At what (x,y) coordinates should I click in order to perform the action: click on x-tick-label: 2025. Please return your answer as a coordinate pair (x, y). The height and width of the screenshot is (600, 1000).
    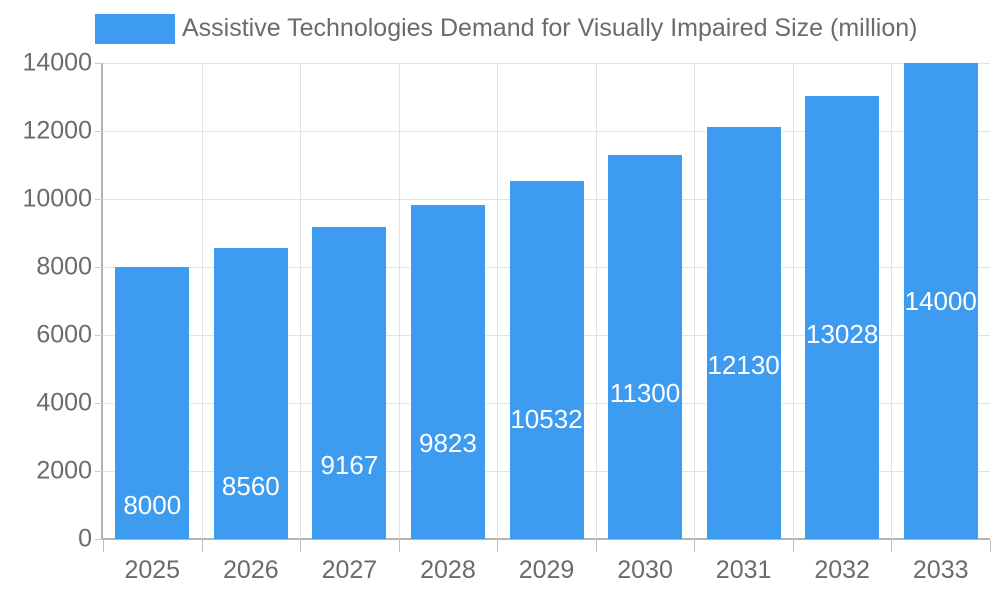
    Looking at the image, I should click on (152, 570).